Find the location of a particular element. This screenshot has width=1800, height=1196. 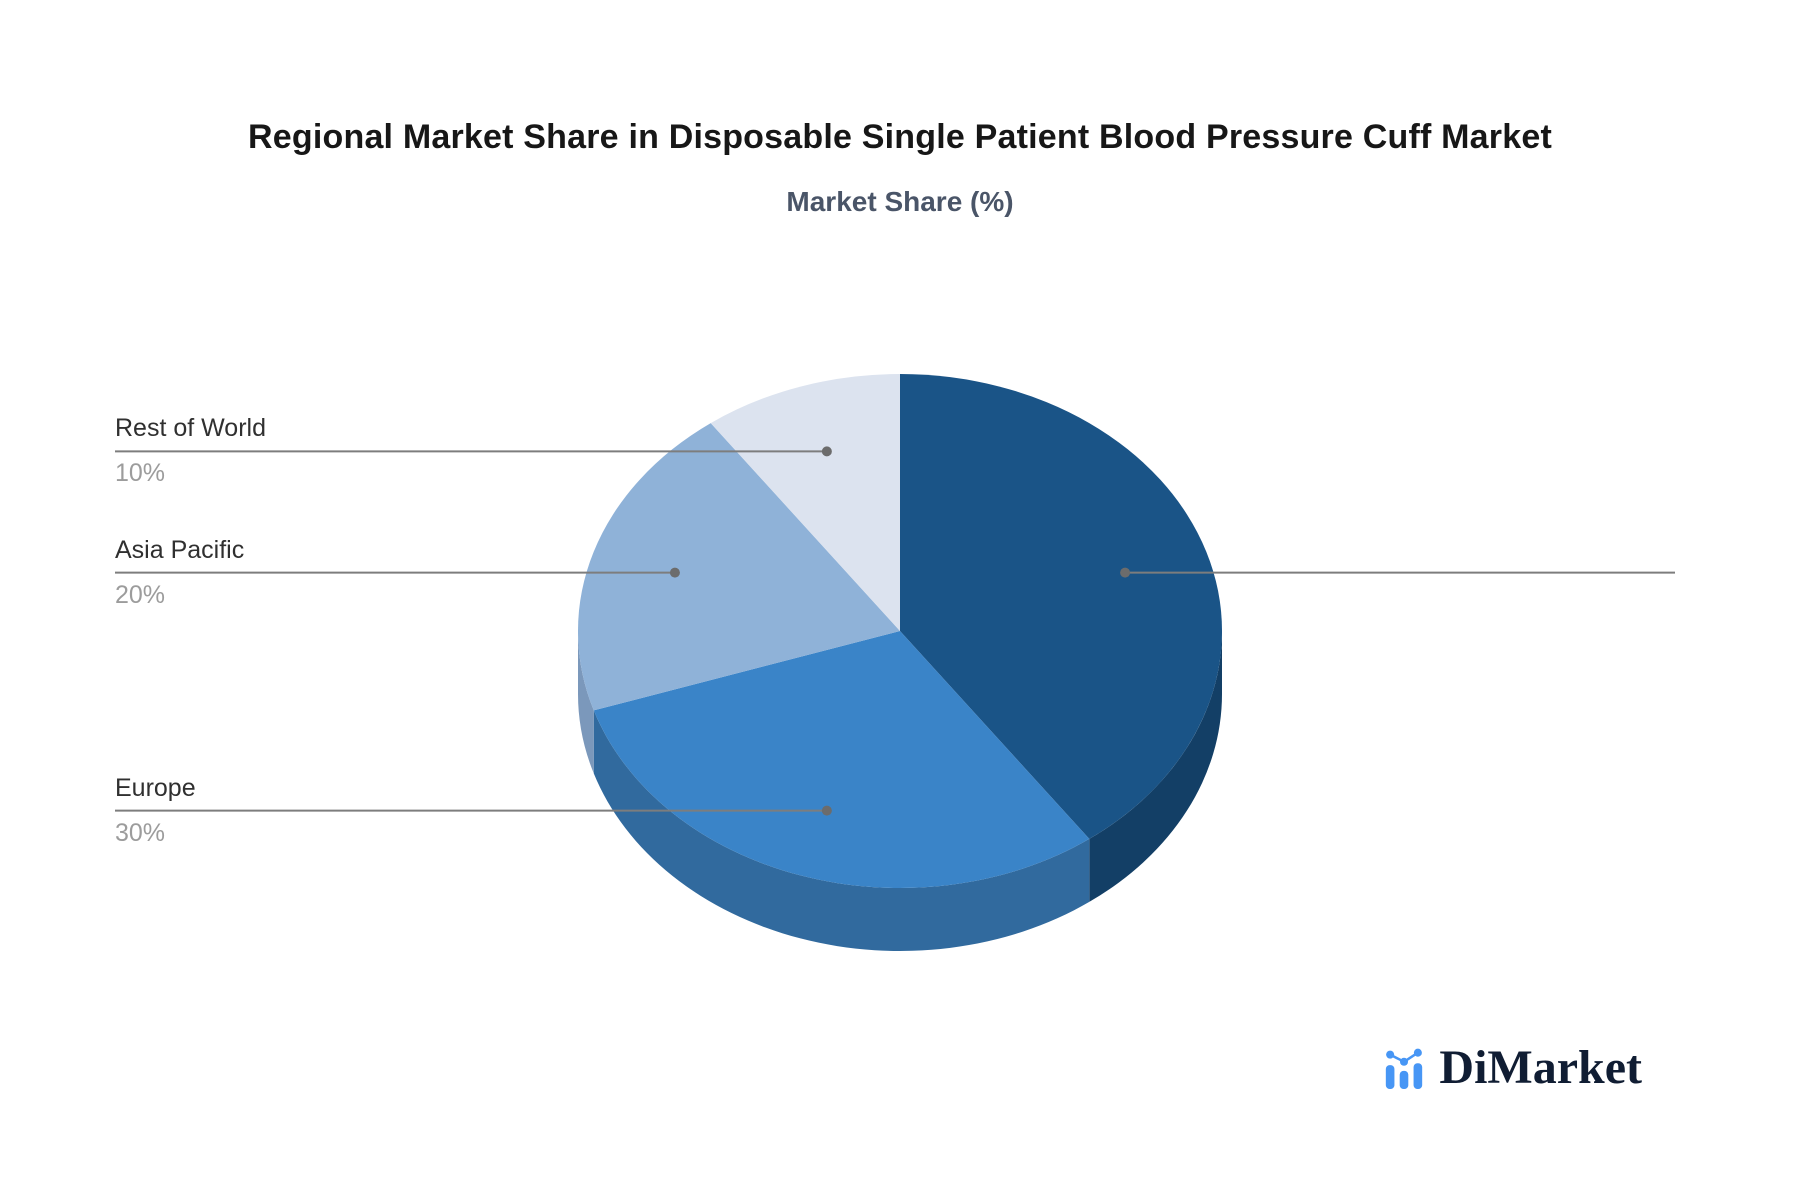

chart-subtitle: Market Share (%) is located at coordinates (900, 201).